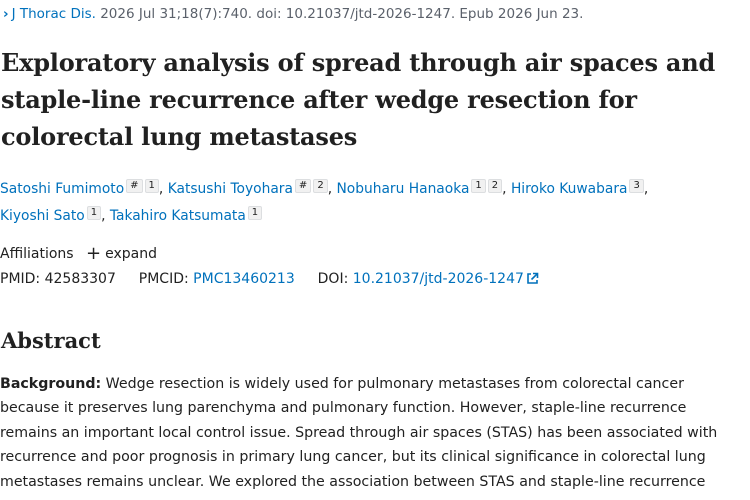  I want to click on author-entry: Takahiro Katsumata 1, so click(186, 215).